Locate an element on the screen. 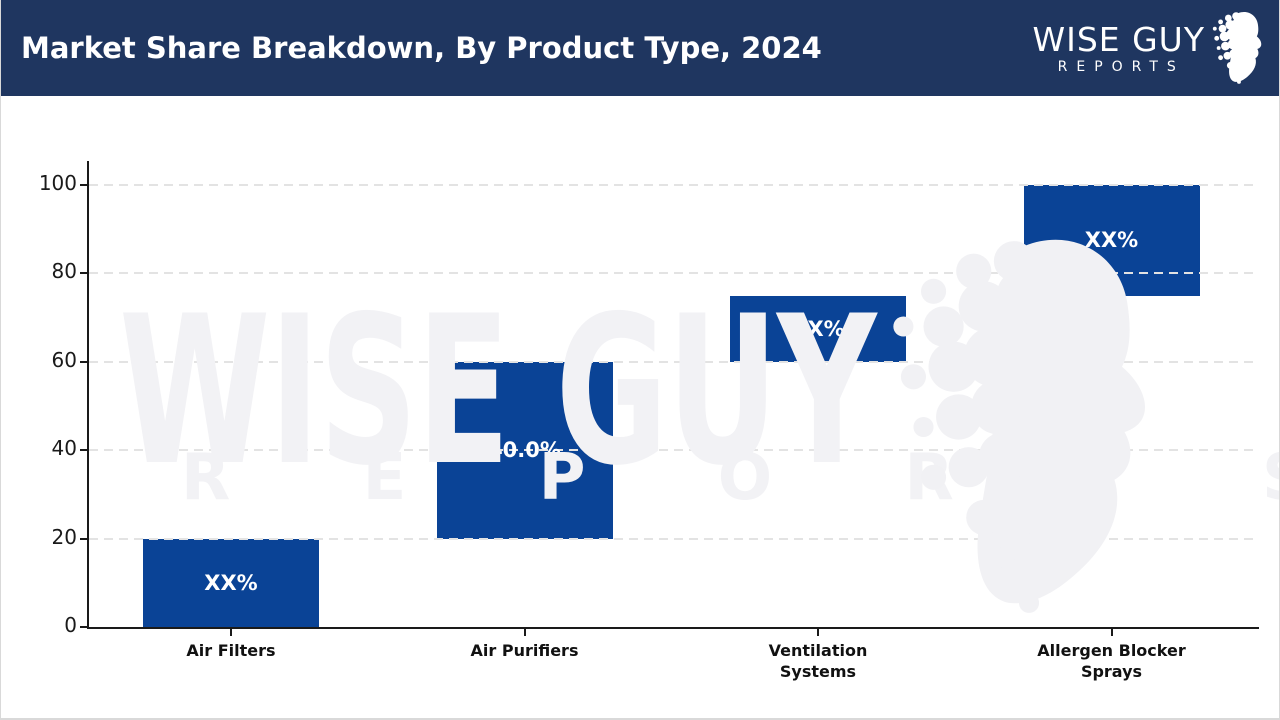  y-tick-label: 0 is located at coordinates (70, 625).